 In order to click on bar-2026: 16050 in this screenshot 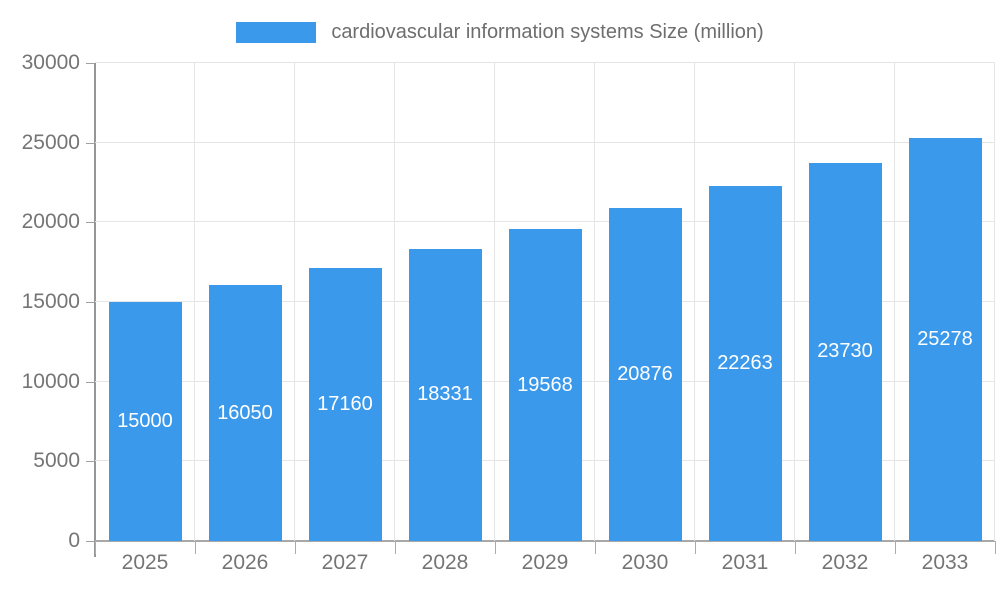, I will do `click(245, 413)`.